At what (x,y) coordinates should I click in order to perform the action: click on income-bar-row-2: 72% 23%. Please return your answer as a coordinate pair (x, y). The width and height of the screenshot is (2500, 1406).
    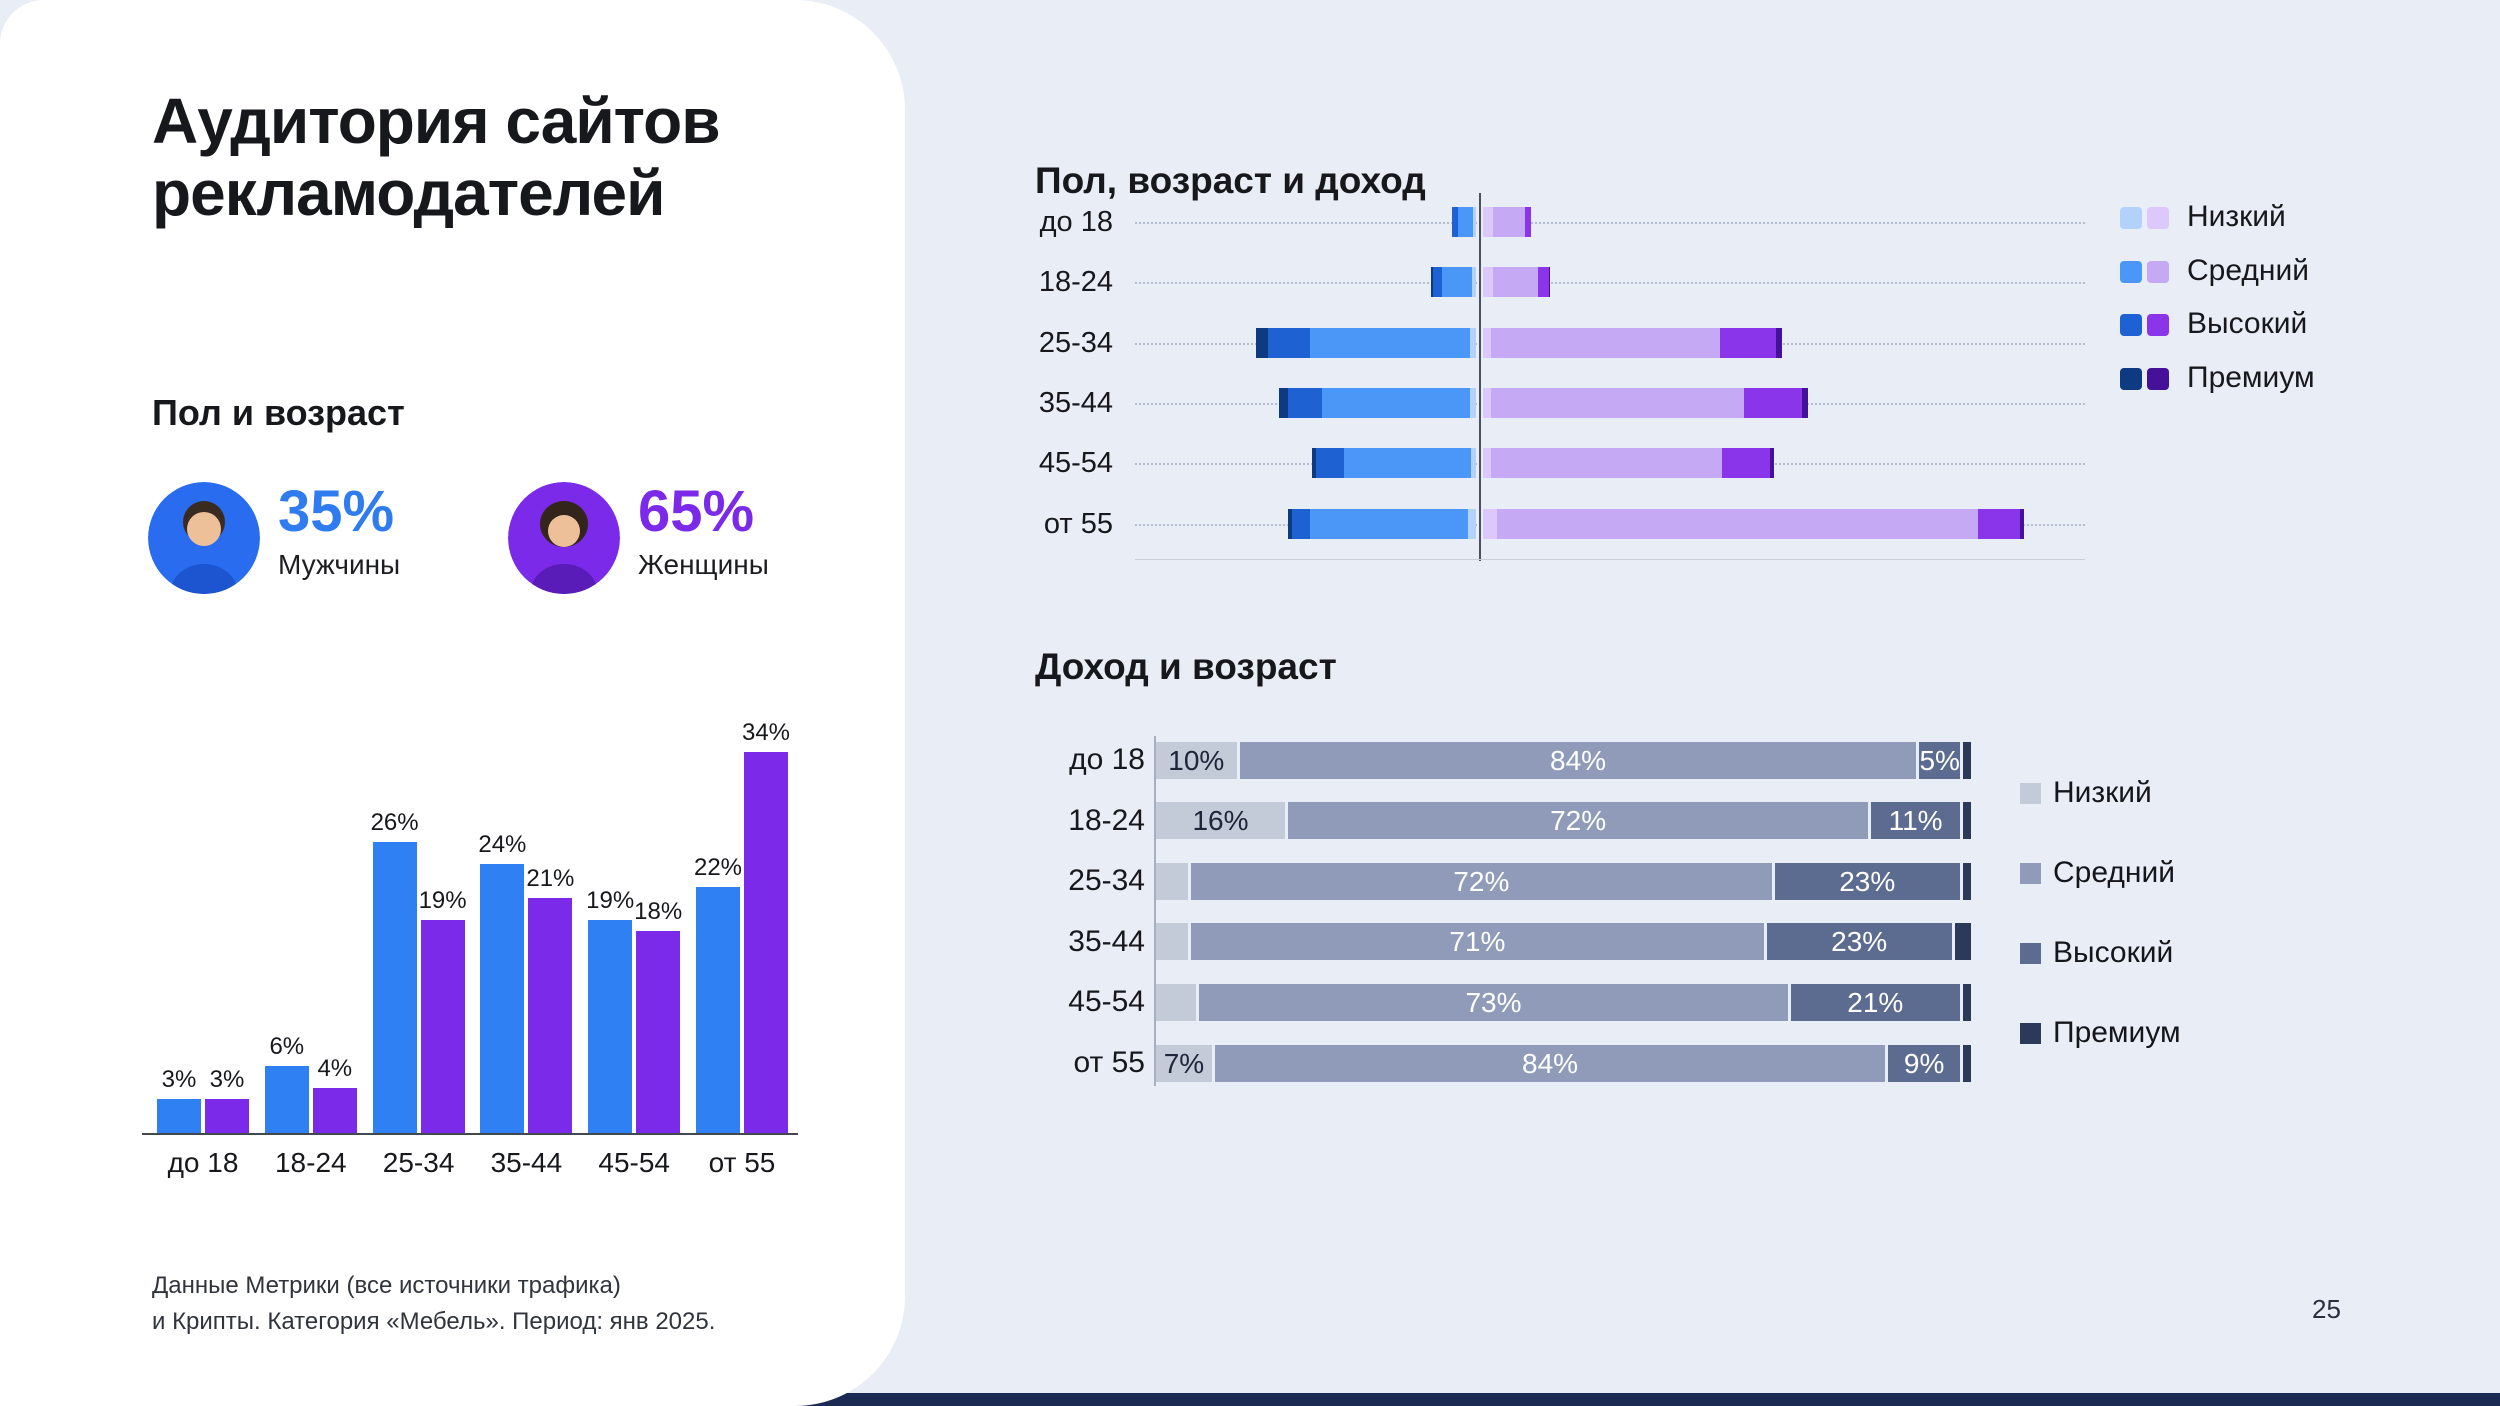
    Looking at the image, I should click on (1563, 881).